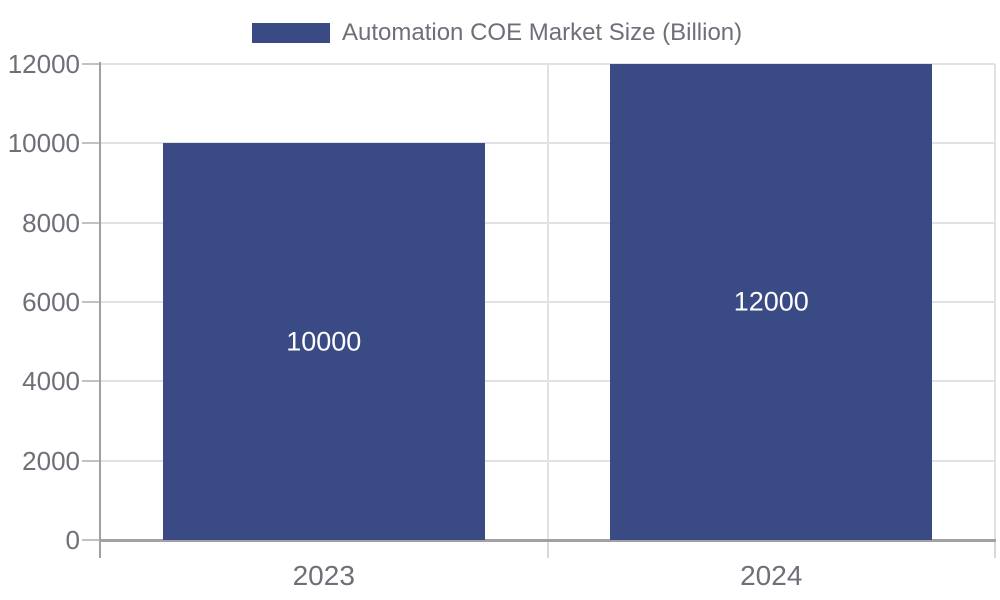 The height and width of the screenshot is (600, 1000). I want to click on y-axis-tick-label: 6000, so click(51, 302).